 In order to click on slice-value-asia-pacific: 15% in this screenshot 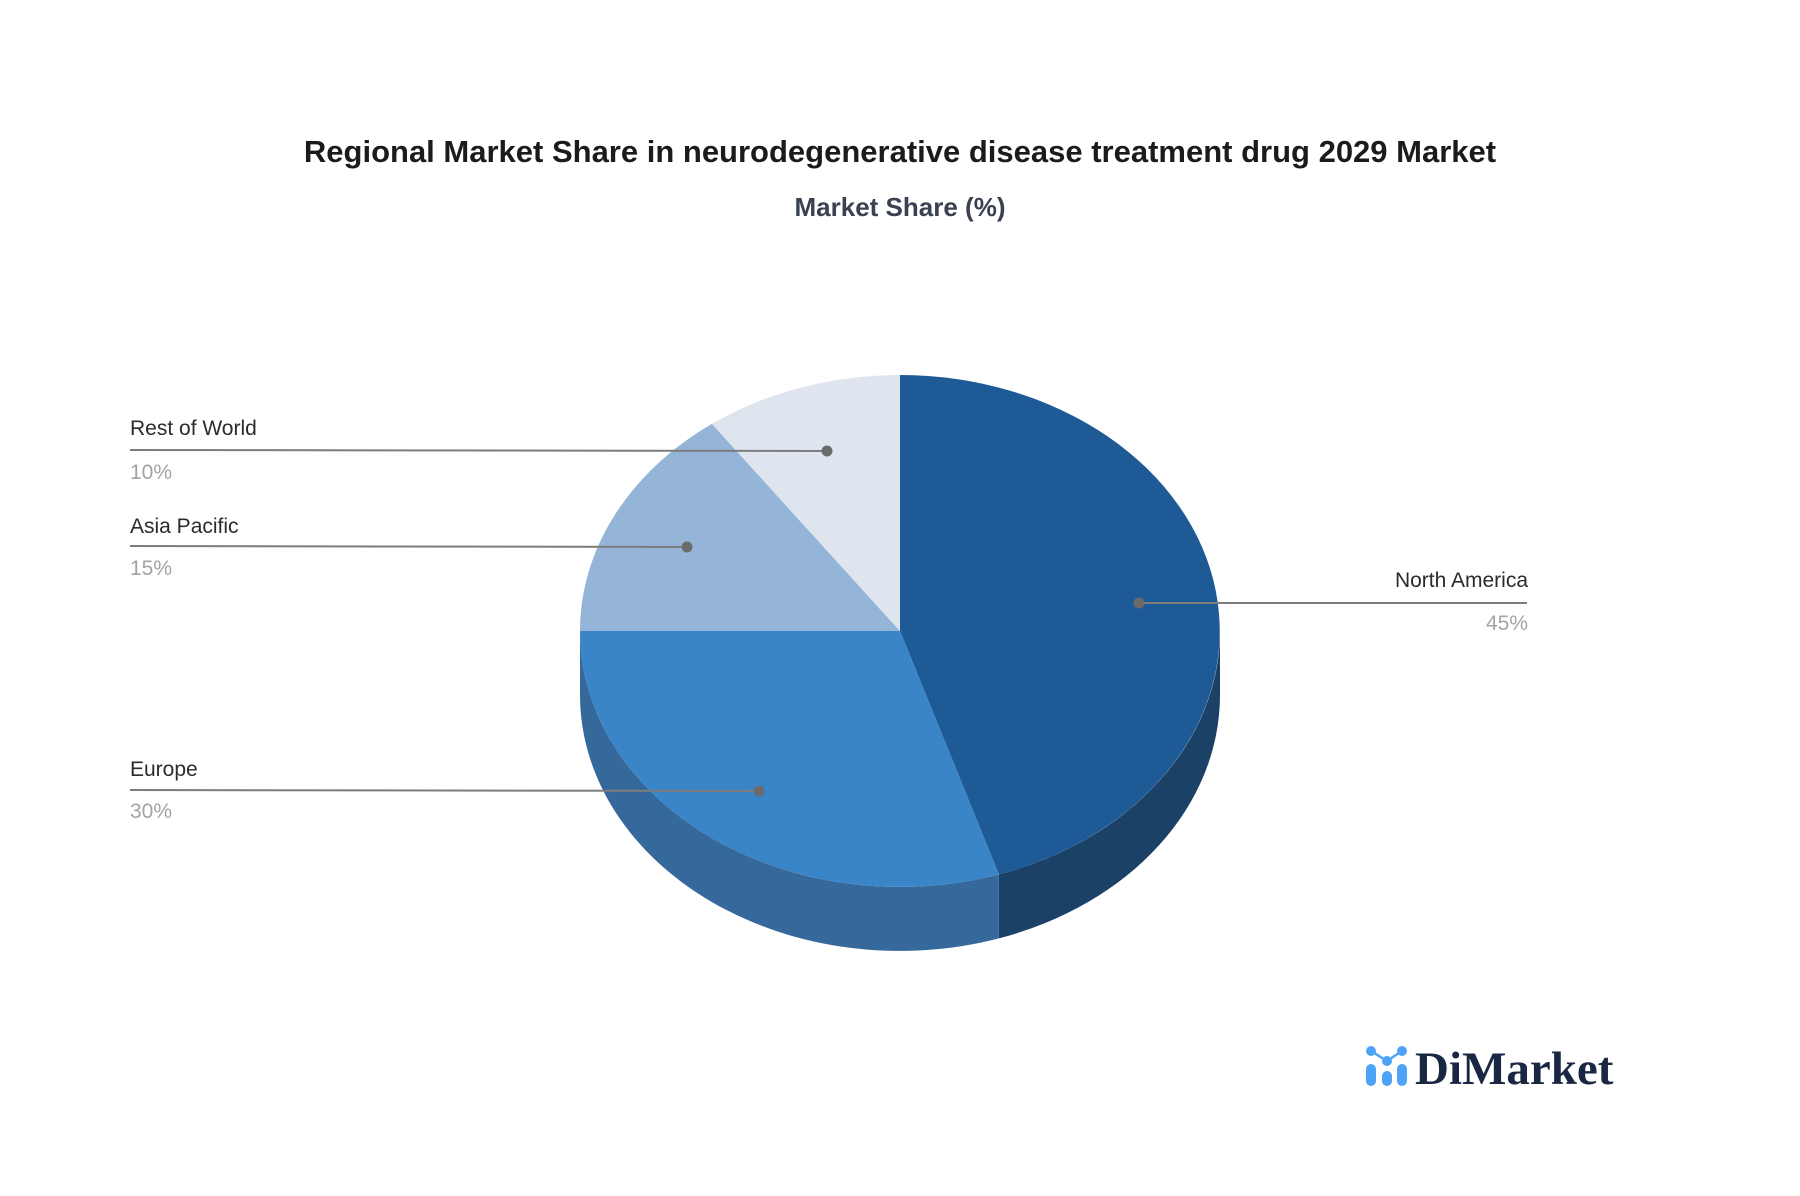, I will do `click(151, 568)`.